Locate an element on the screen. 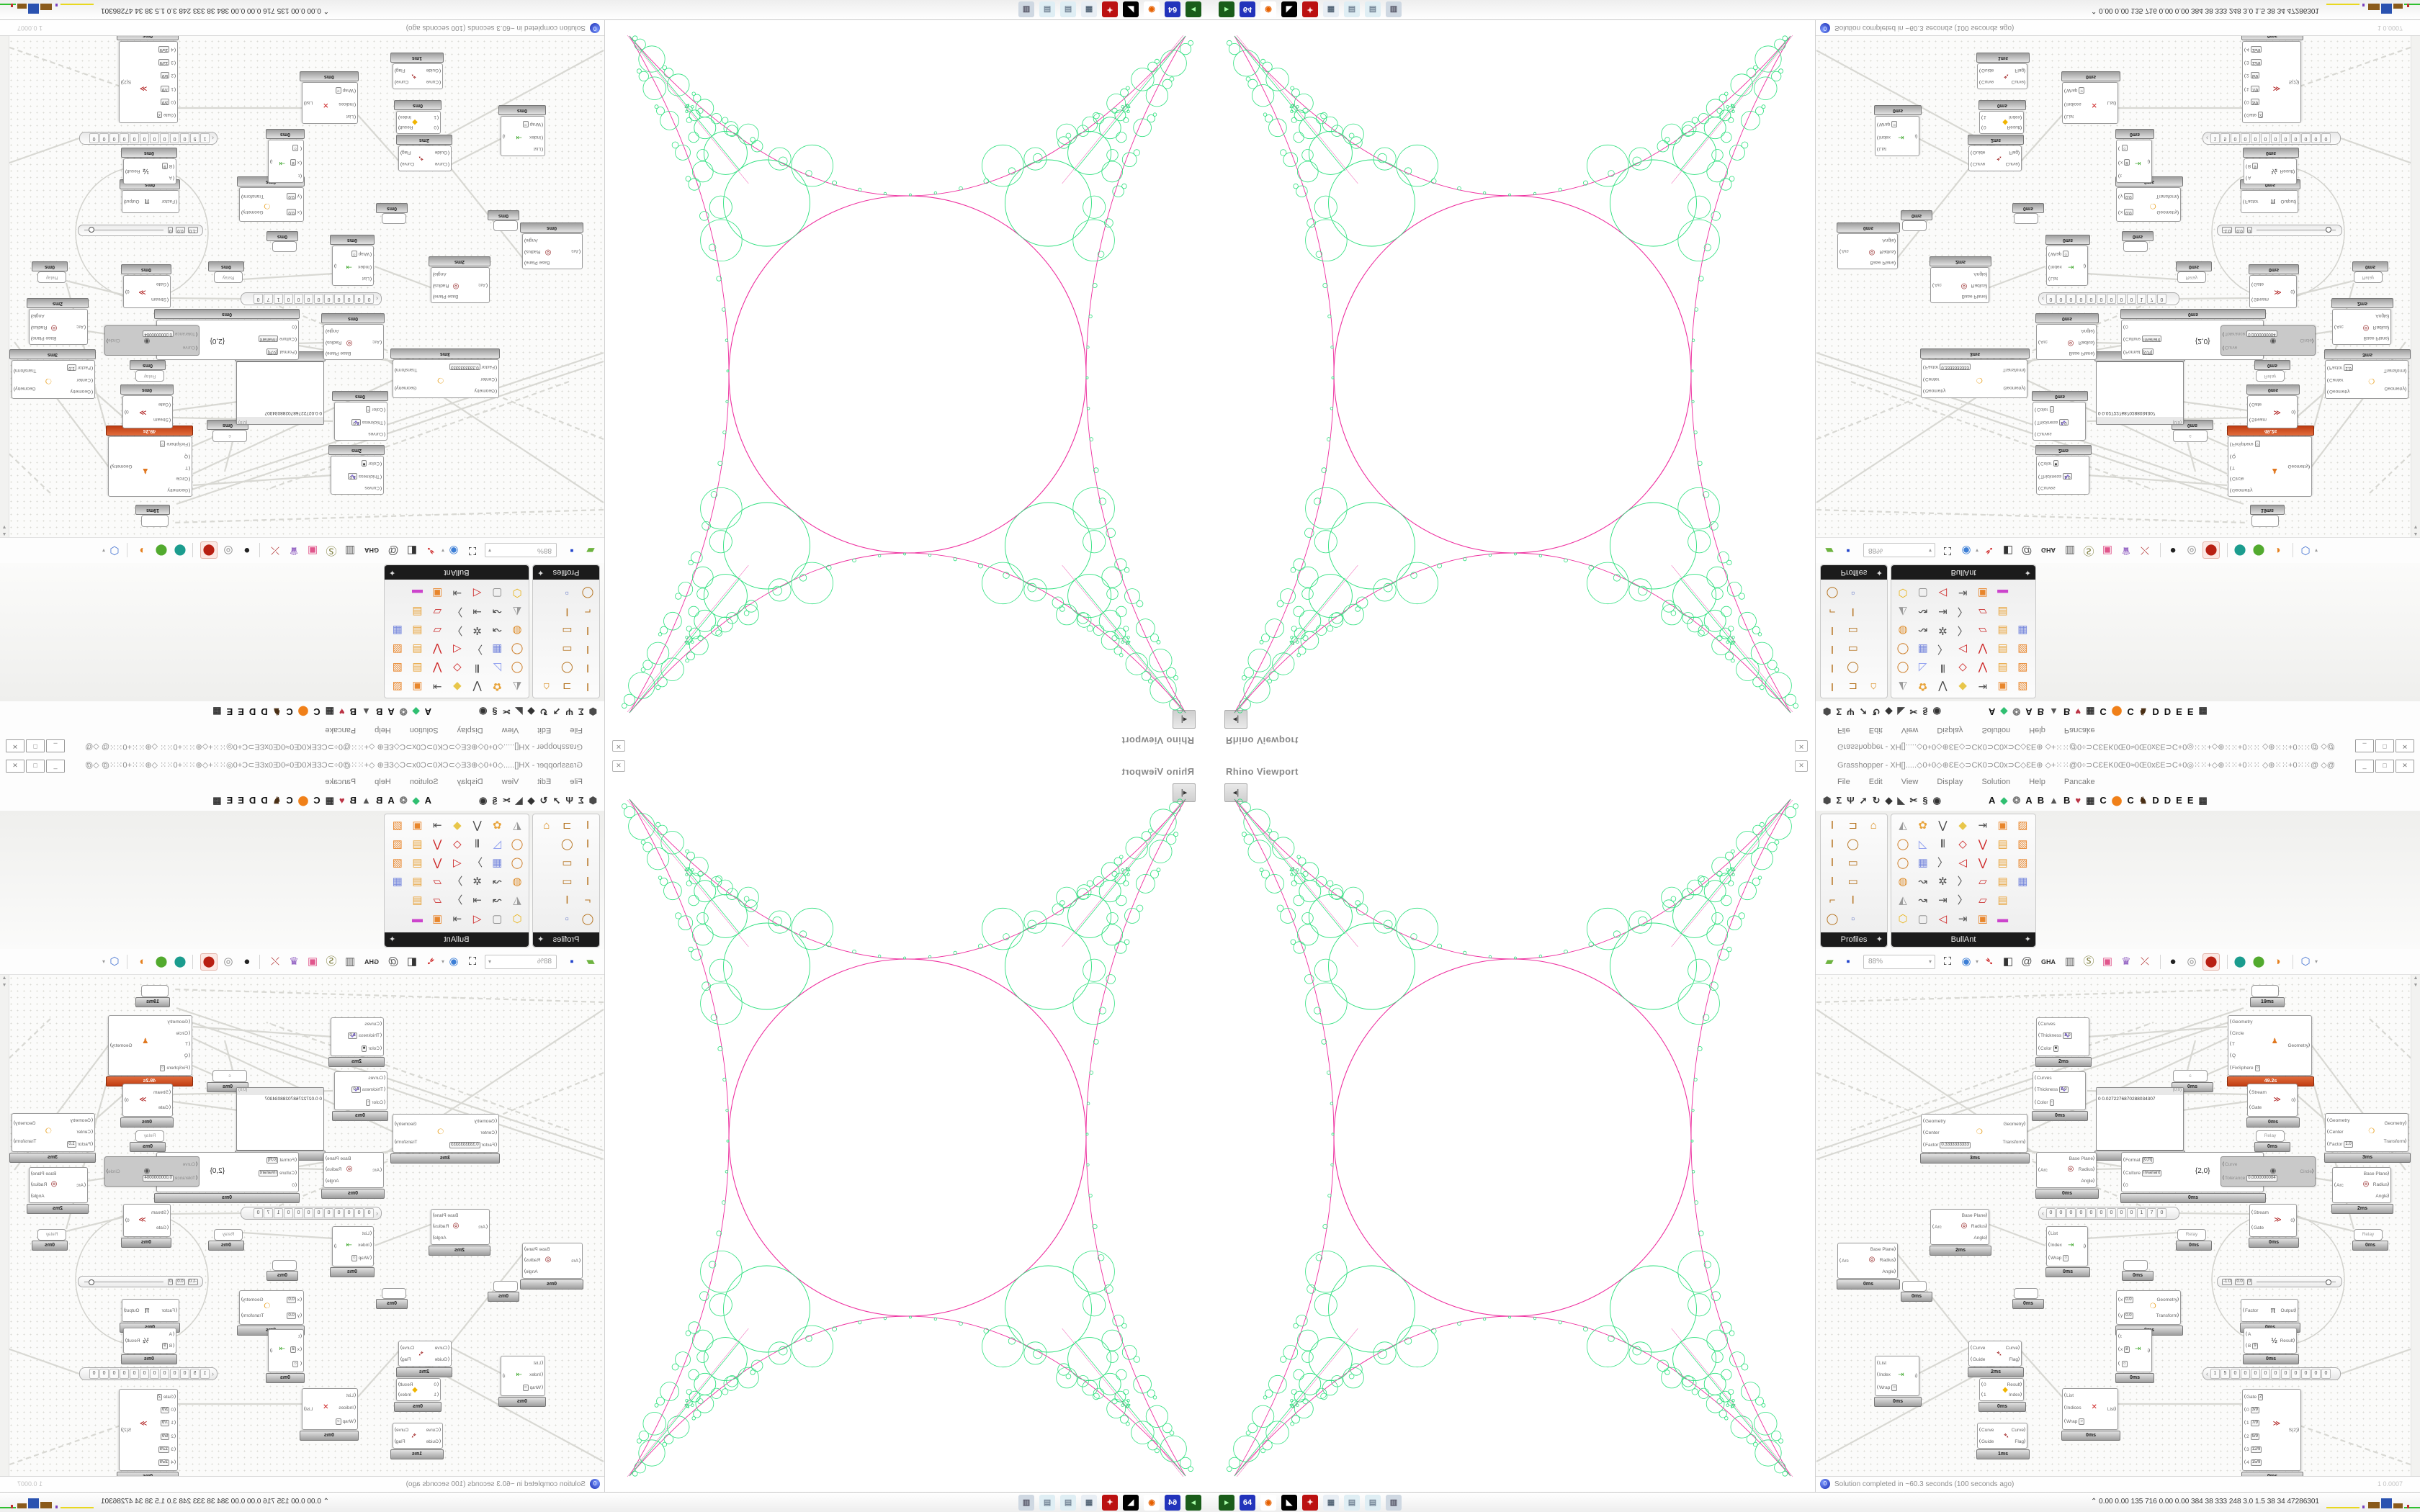 Image resolution: width=2420 pixels, height=1512 pixels. component-icon: ◭ is located at coordinates (1903, 825).